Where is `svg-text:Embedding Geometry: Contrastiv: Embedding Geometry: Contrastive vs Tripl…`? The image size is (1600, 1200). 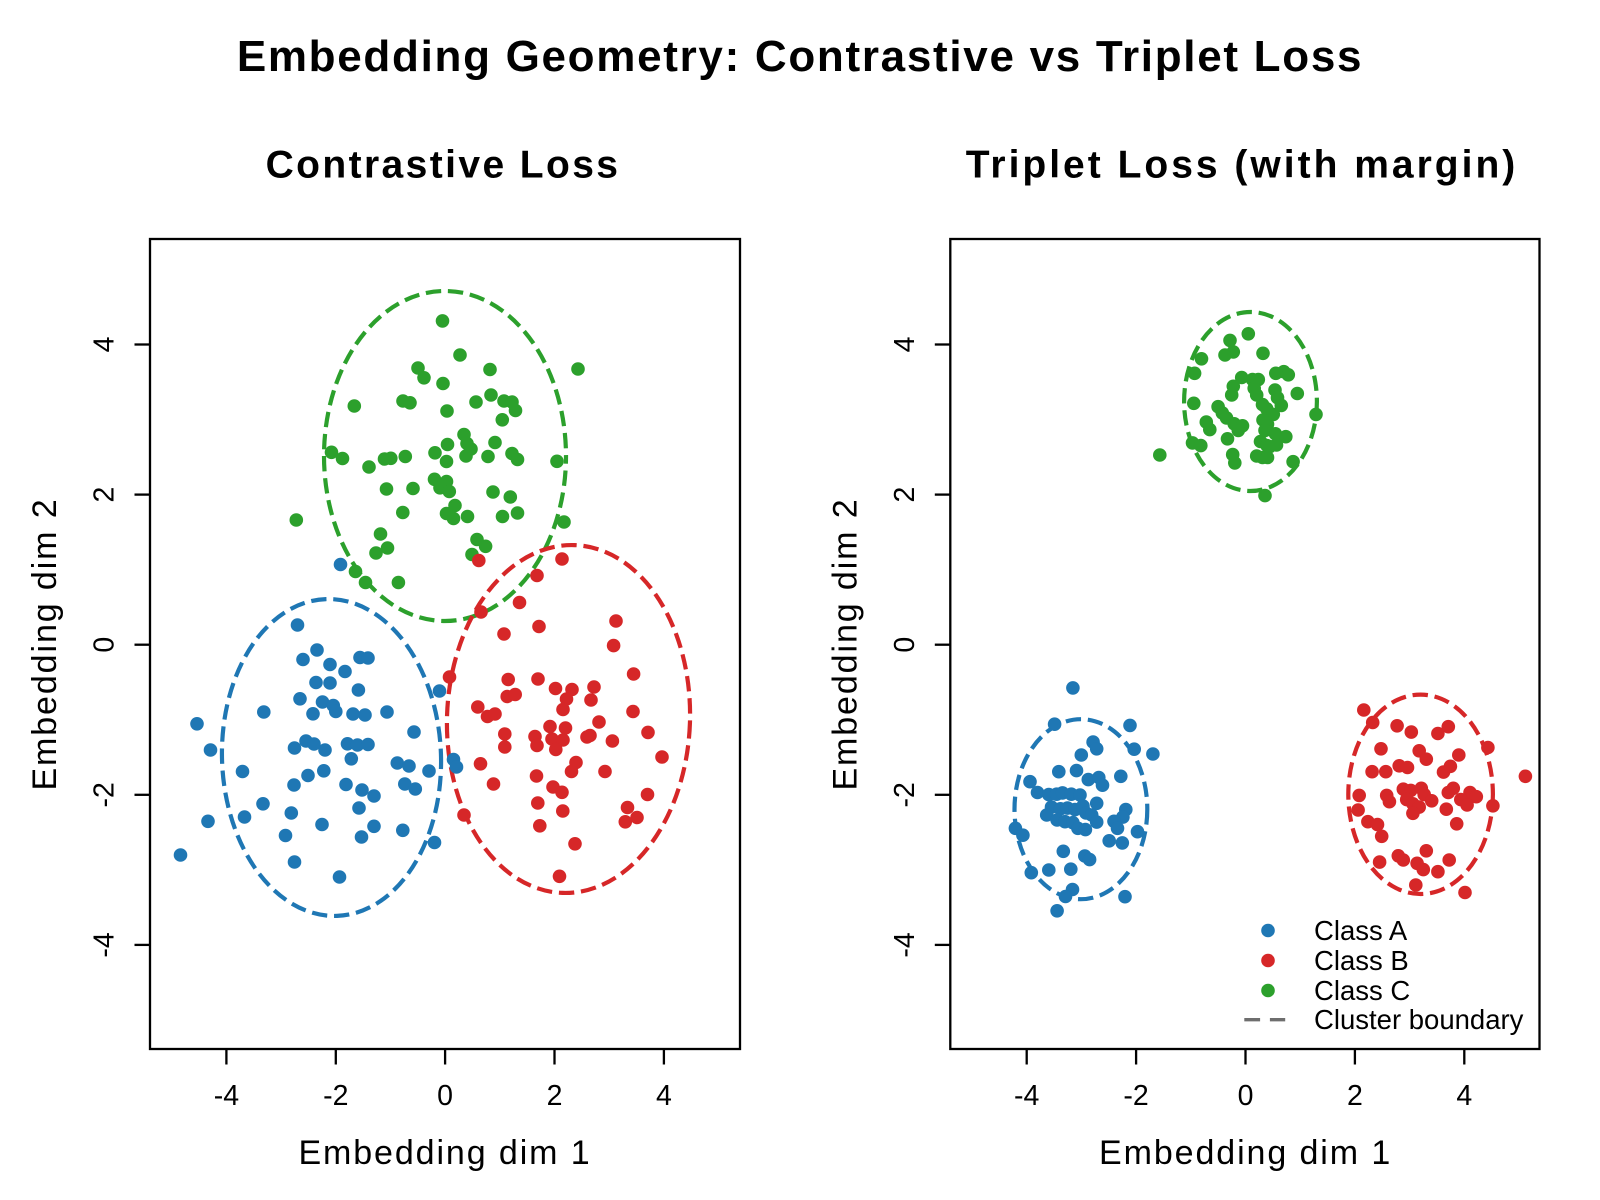
svg-text:Embedding Geometry: Contrastiv: Embedding Geometry: Contrastive vs Tripl… is located at coordinates (800, 56).